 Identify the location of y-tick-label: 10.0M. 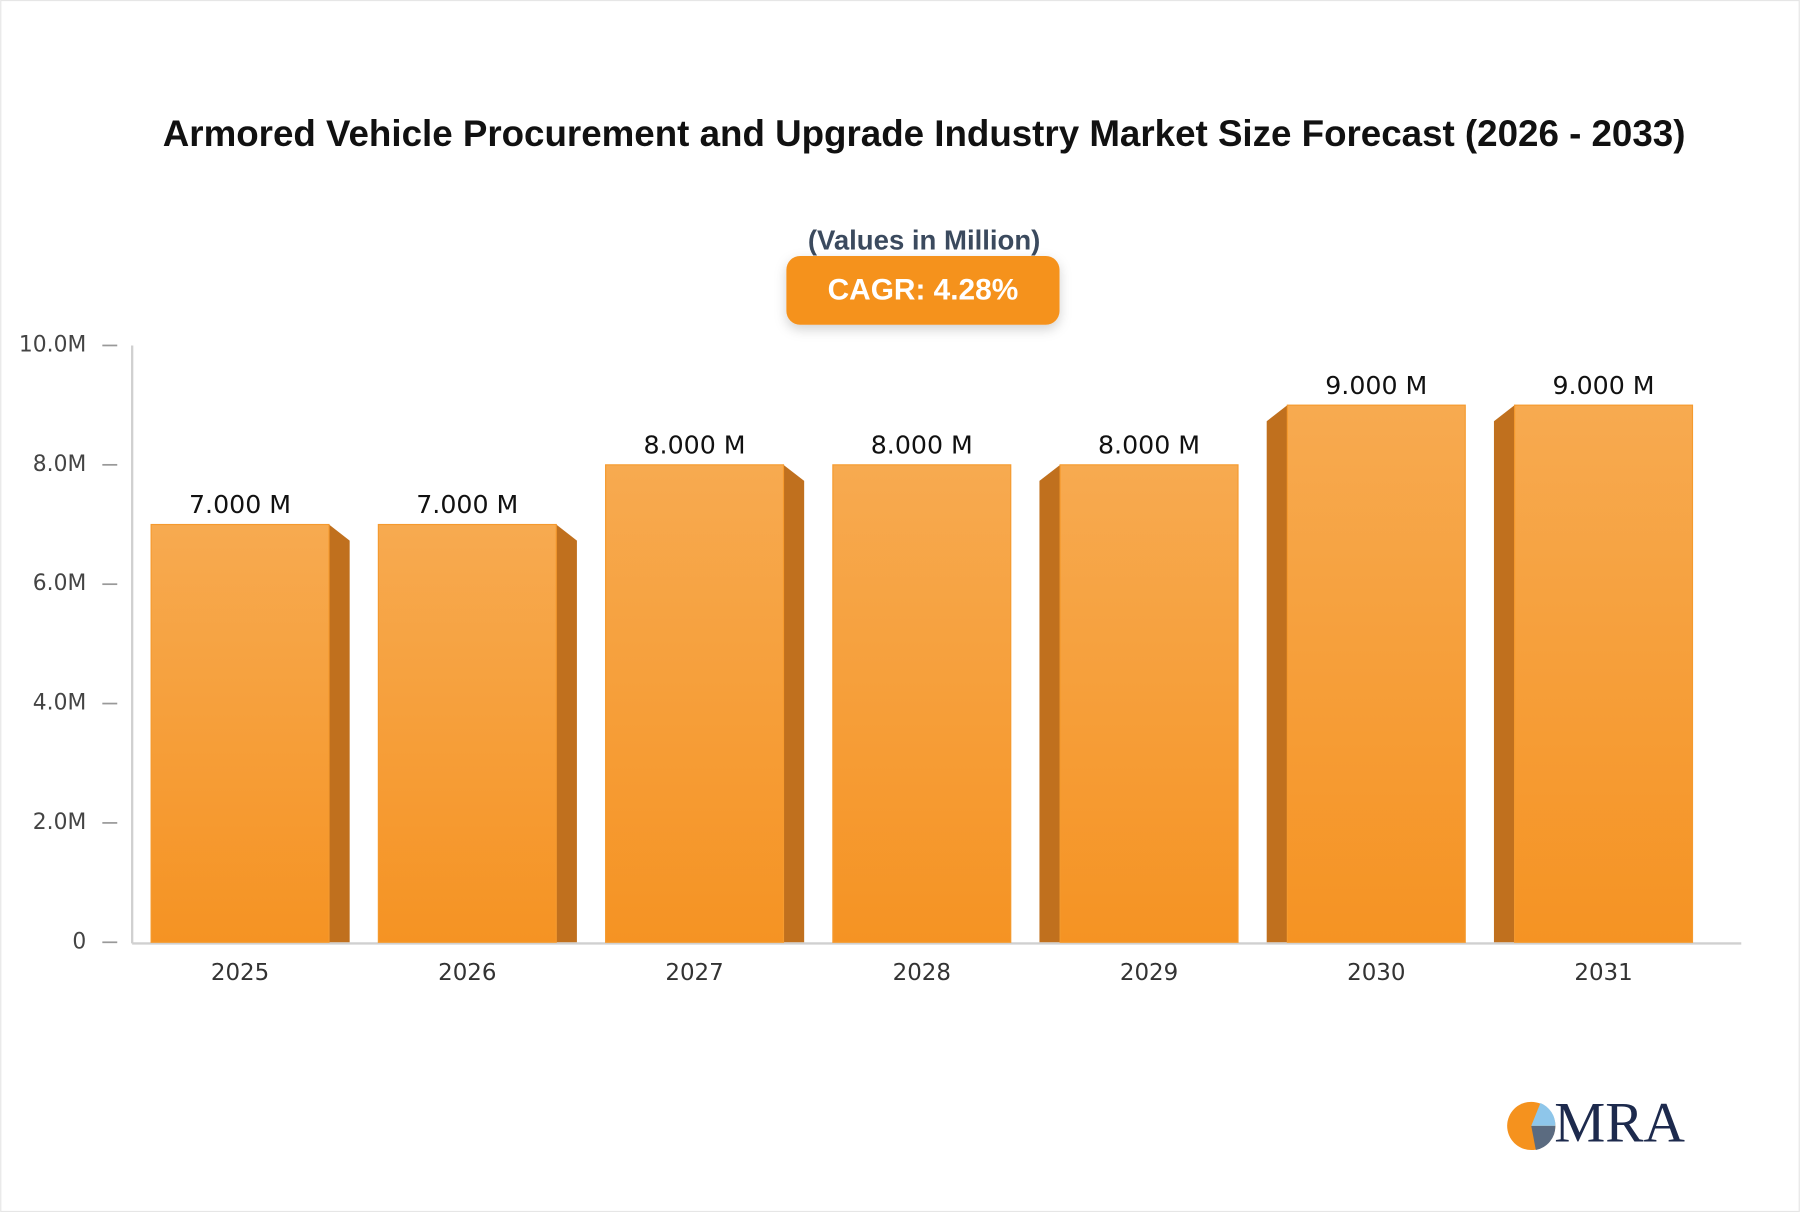
(52, 344).